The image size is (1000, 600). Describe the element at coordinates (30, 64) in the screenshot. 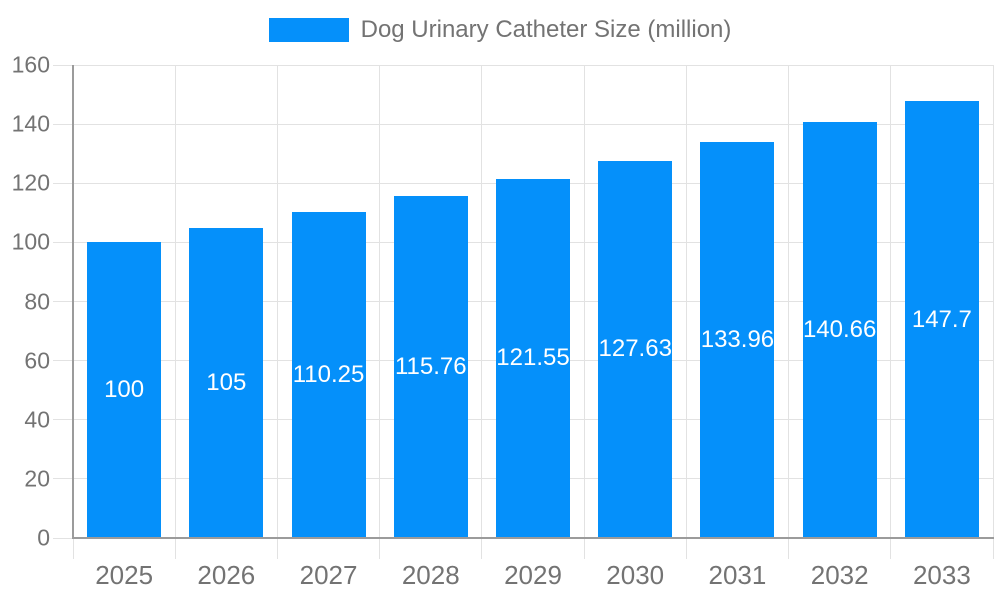

I see `y-axis-label: 160` at that location.